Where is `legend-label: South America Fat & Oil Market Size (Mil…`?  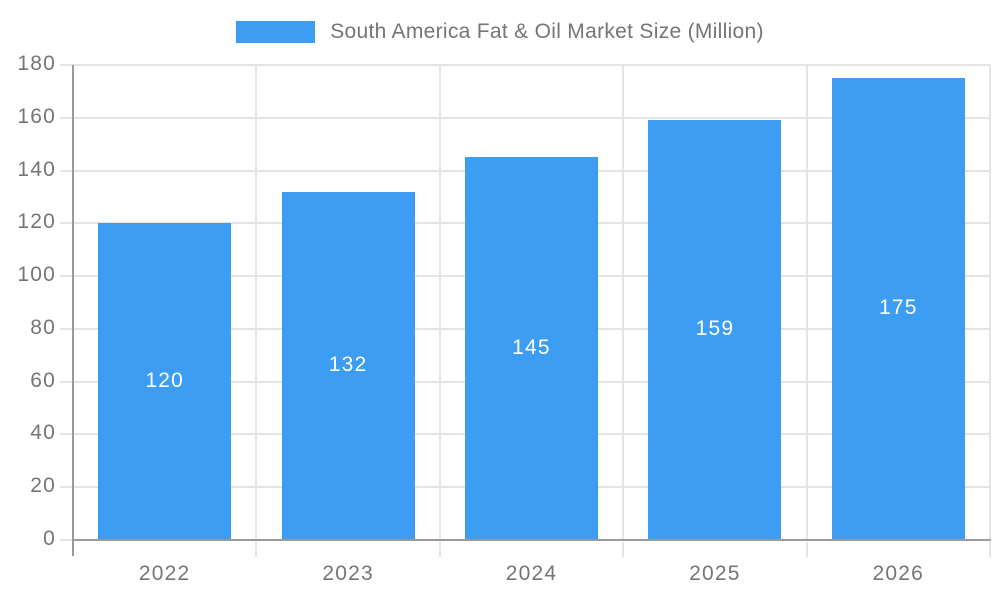
legend-label: South America Fat & Oil Market Size (Mil… is located at coordinates (547, 31).